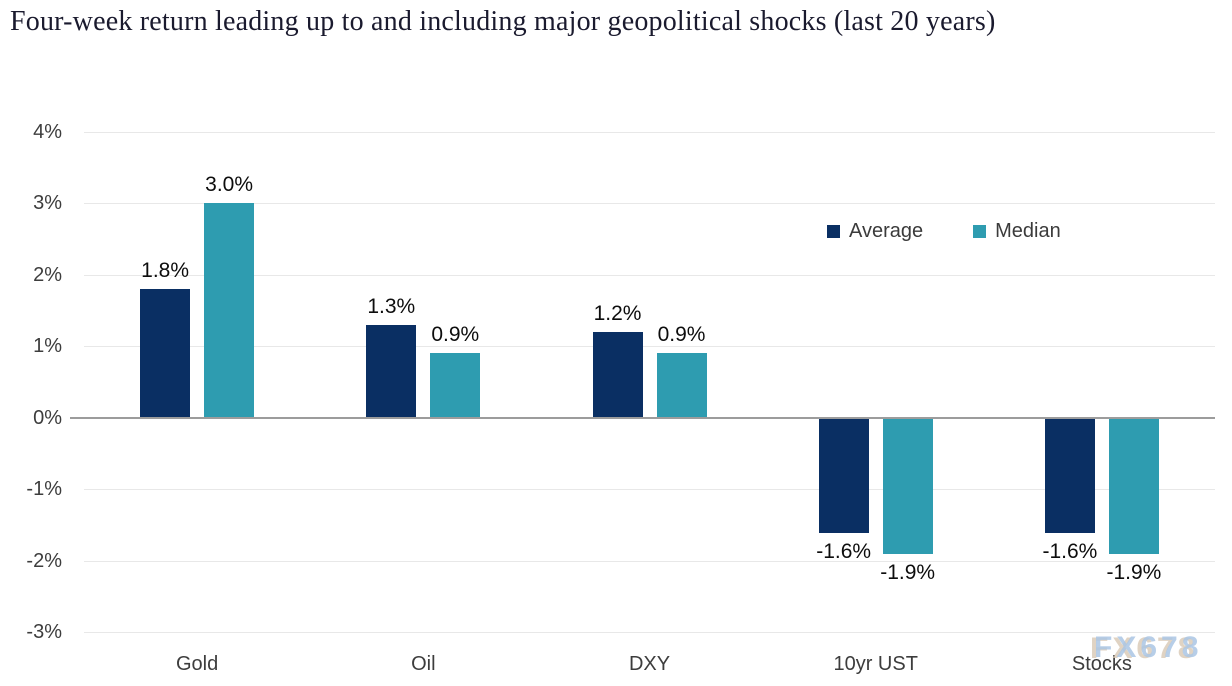 Image resolution: width=1232 pixels, height=686 pixels. I want to click on y-axis-tick-label: 2%, so click(47, 274).